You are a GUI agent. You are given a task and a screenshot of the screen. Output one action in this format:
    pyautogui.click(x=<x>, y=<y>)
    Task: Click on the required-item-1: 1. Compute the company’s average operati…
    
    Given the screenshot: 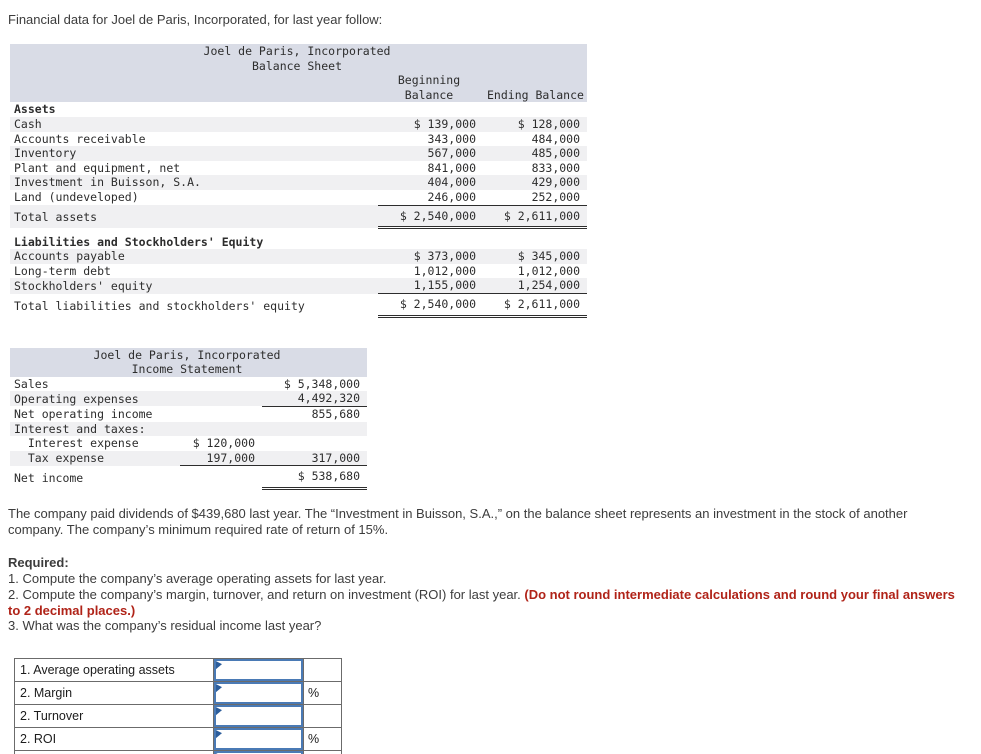 What is the action you would take?
    pyautogui.click(x=197, y=578)
    